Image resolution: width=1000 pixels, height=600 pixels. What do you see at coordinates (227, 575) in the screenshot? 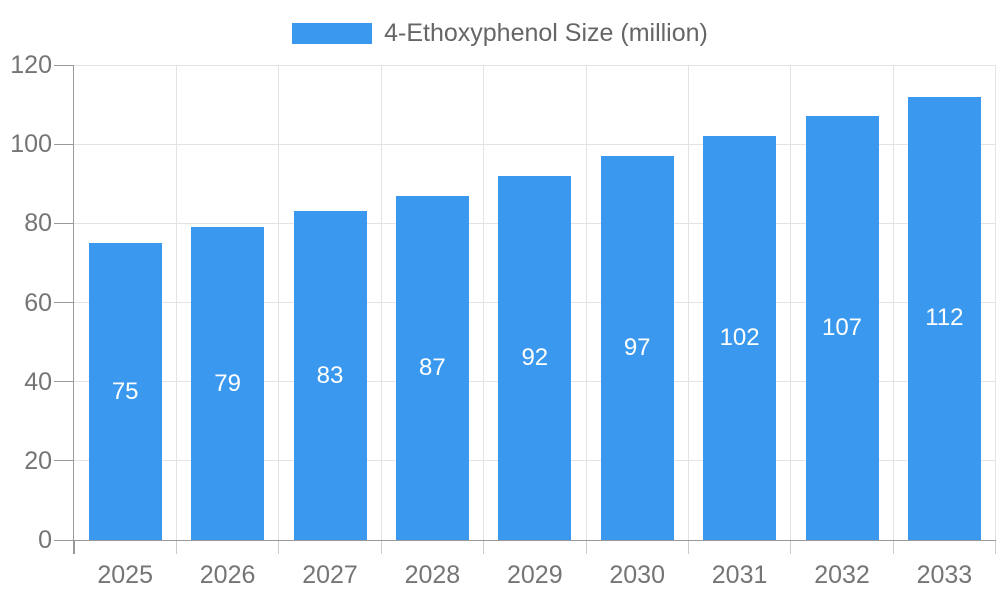
I see `x-axis-tick-label: 2026` at bounding box center [227, 575].